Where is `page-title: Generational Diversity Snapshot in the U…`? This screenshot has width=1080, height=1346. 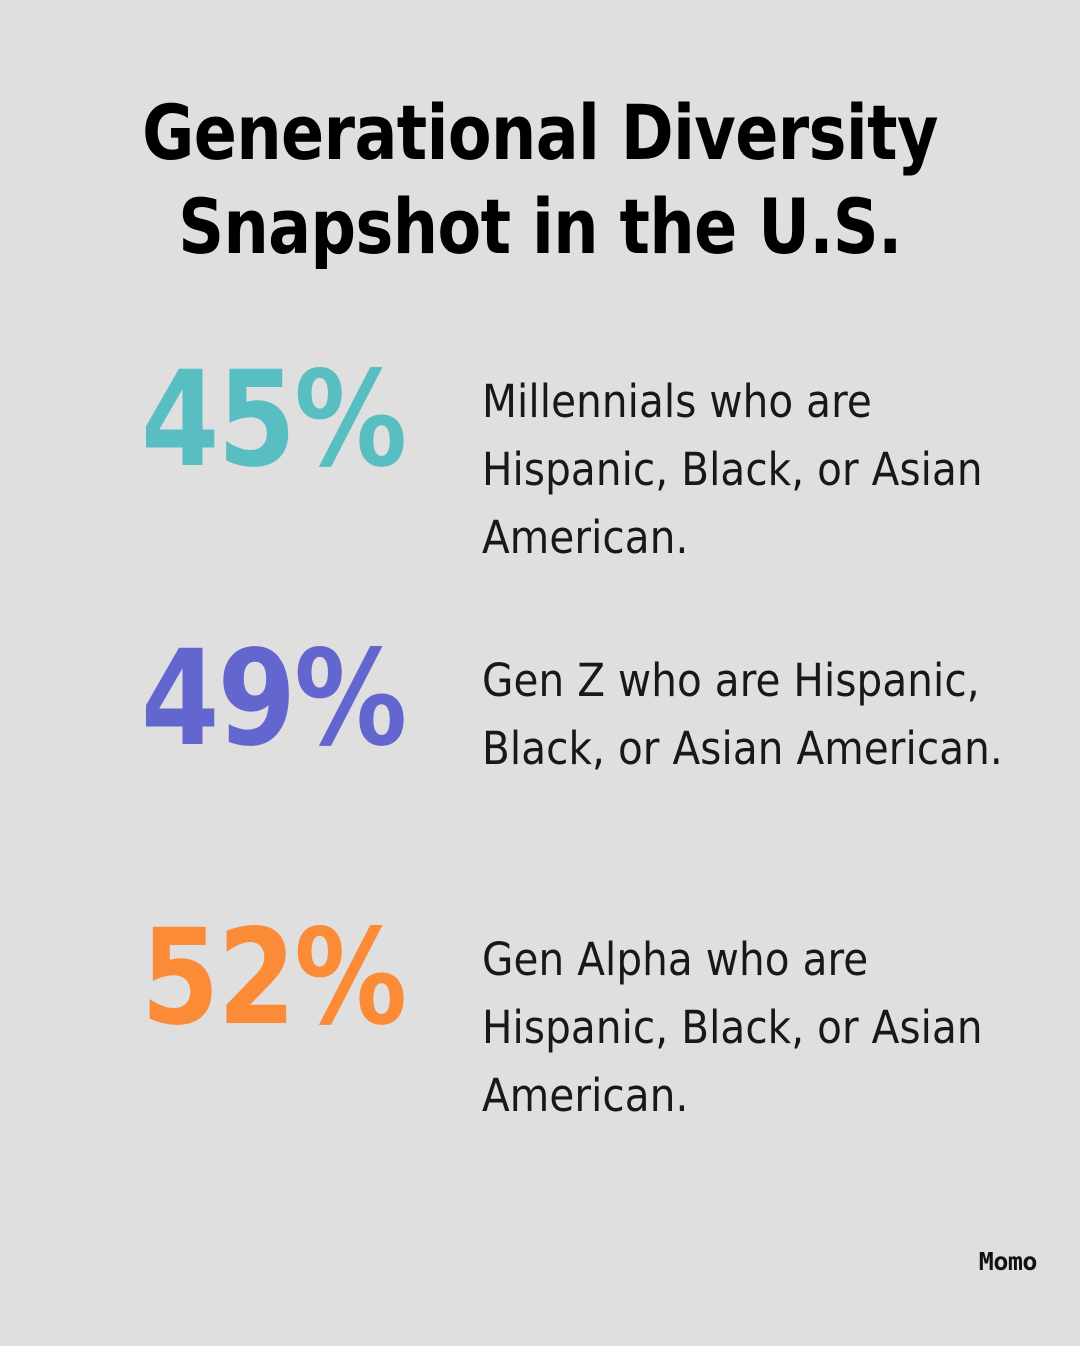 page-title: Generational Diversity Snapshot in the U… is located at coordinates (540, 180).